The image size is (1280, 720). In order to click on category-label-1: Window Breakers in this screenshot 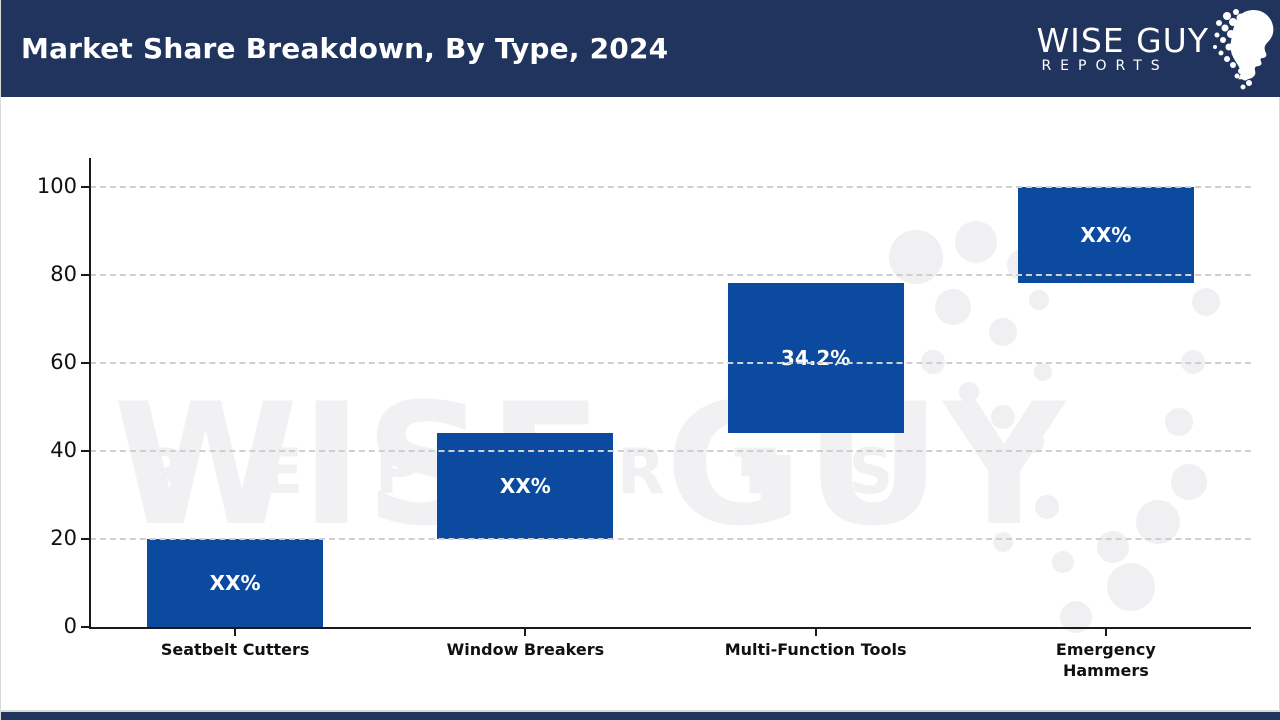, I will do `click(525, 650)`.